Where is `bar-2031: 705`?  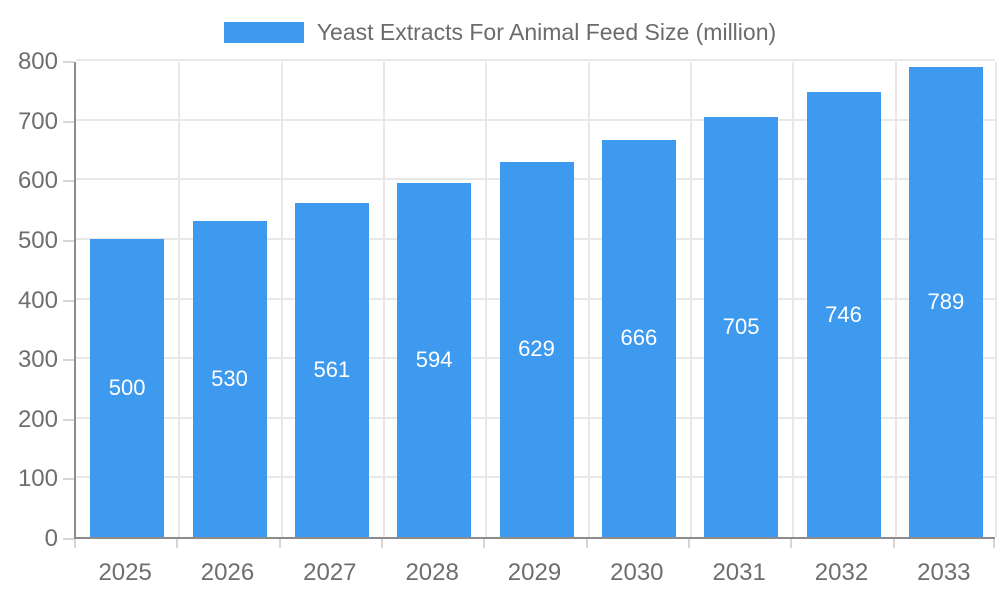 bar-2031: 705 is located at coordinates (741, 326).